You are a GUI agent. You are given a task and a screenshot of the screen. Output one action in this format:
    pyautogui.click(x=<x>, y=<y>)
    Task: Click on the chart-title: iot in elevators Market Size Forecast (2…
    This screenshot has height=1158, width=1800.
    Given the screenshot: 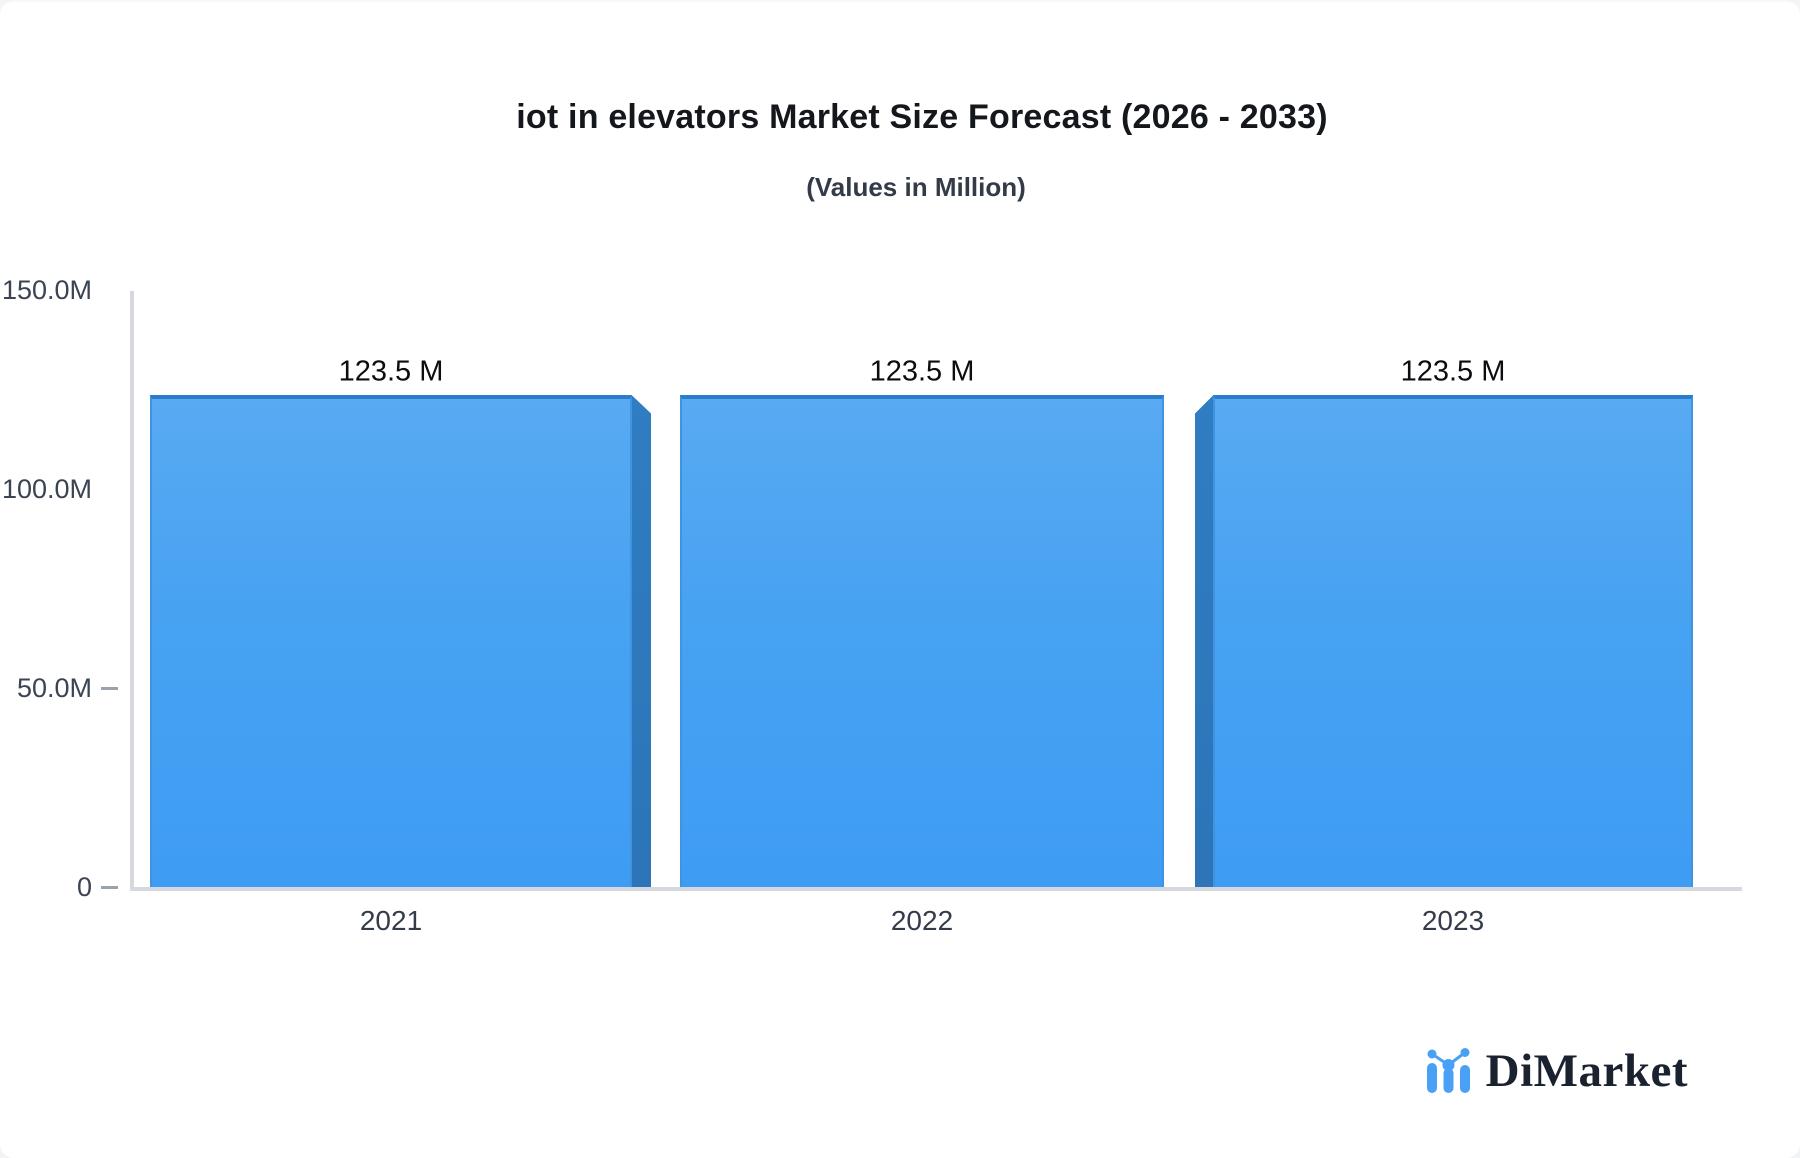 What is the action you would take?
    pyautogui.click(x=922, y=117)
    